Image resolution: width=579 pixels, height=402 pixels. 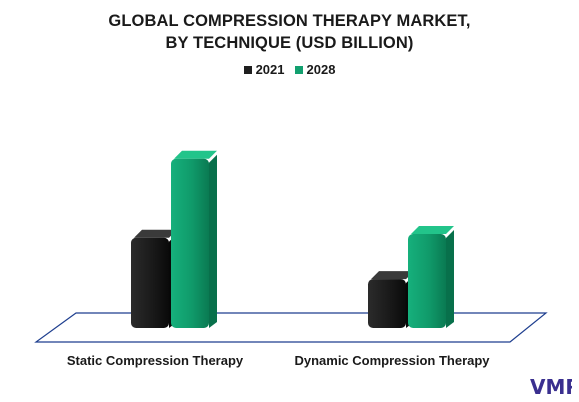 I want to click on legend-label-2028: 2028, so click(x=321, y=69).